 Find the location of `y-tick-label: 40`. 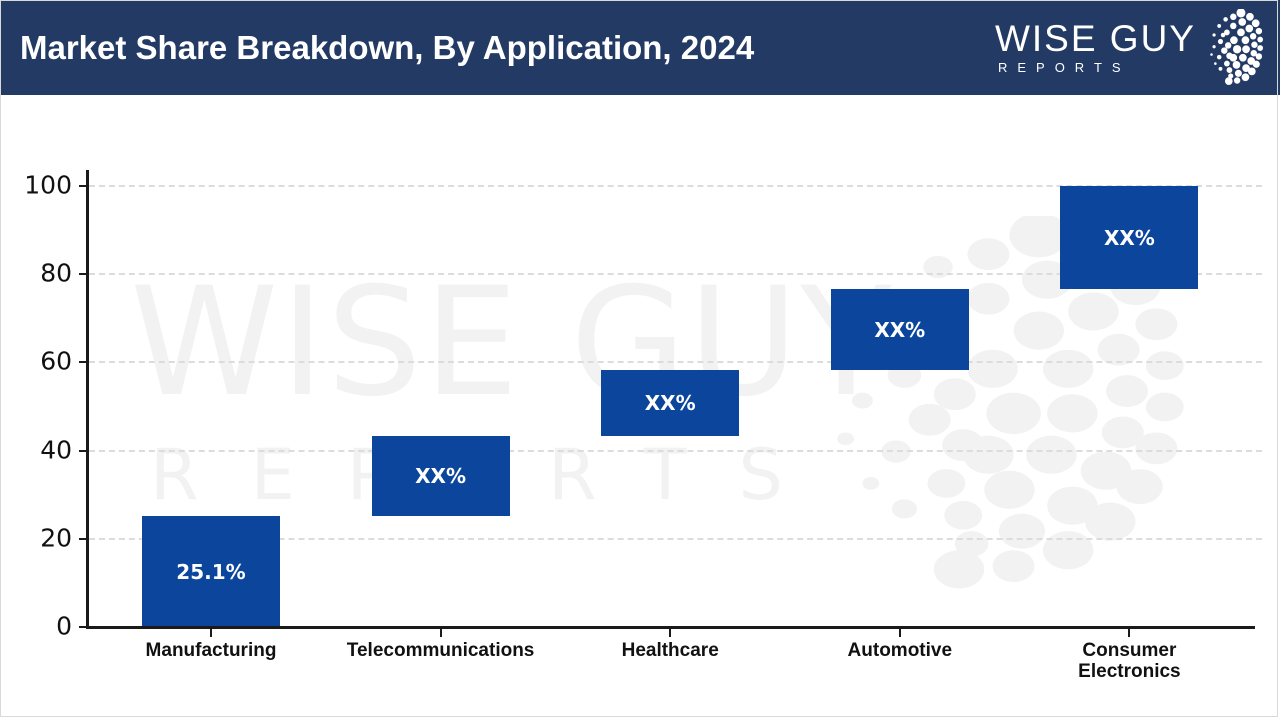

y-tick-label: 40 is located at coordinates (56, 450).